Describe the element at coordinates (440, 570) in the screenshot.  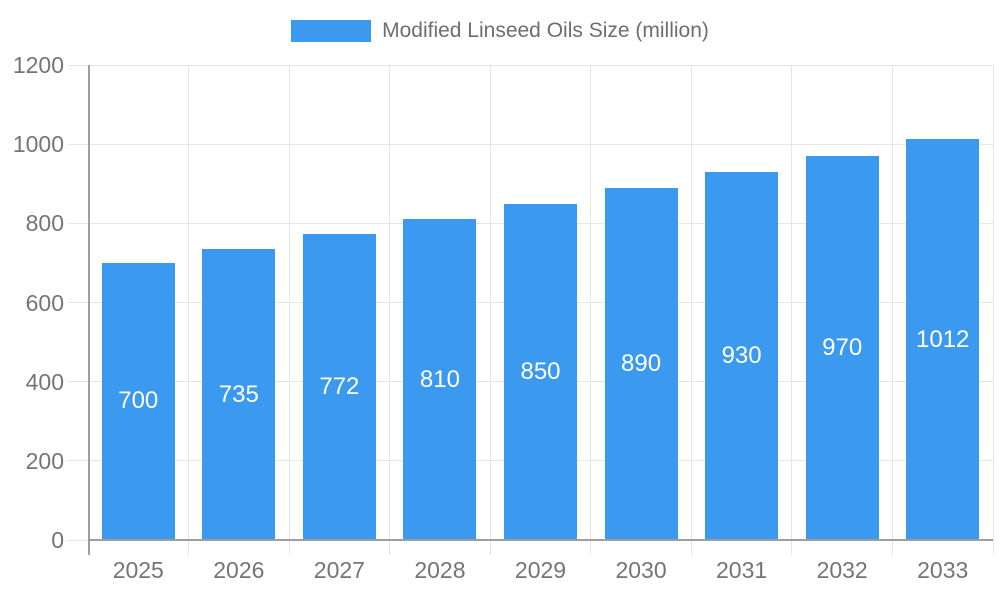
I see `x-axis-category-label: 2028` at that location.